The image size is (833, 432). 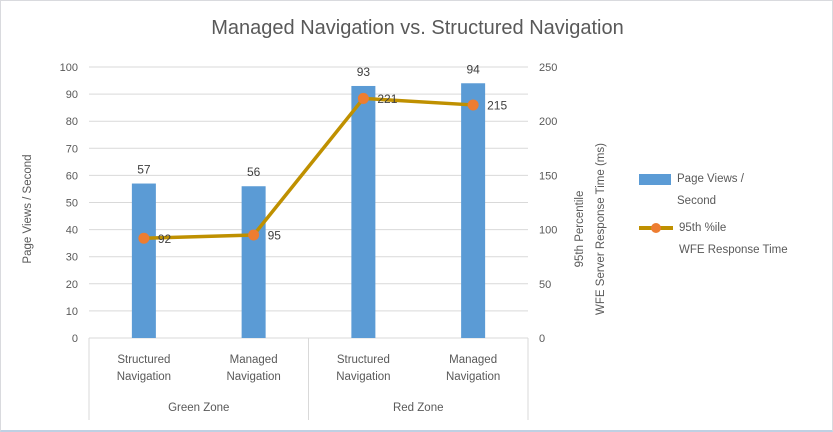 What do you see at coordinates (72, 312) in the screenshot?
I see `left-axis-tick-label: 10` at bounding box center [72, 312].